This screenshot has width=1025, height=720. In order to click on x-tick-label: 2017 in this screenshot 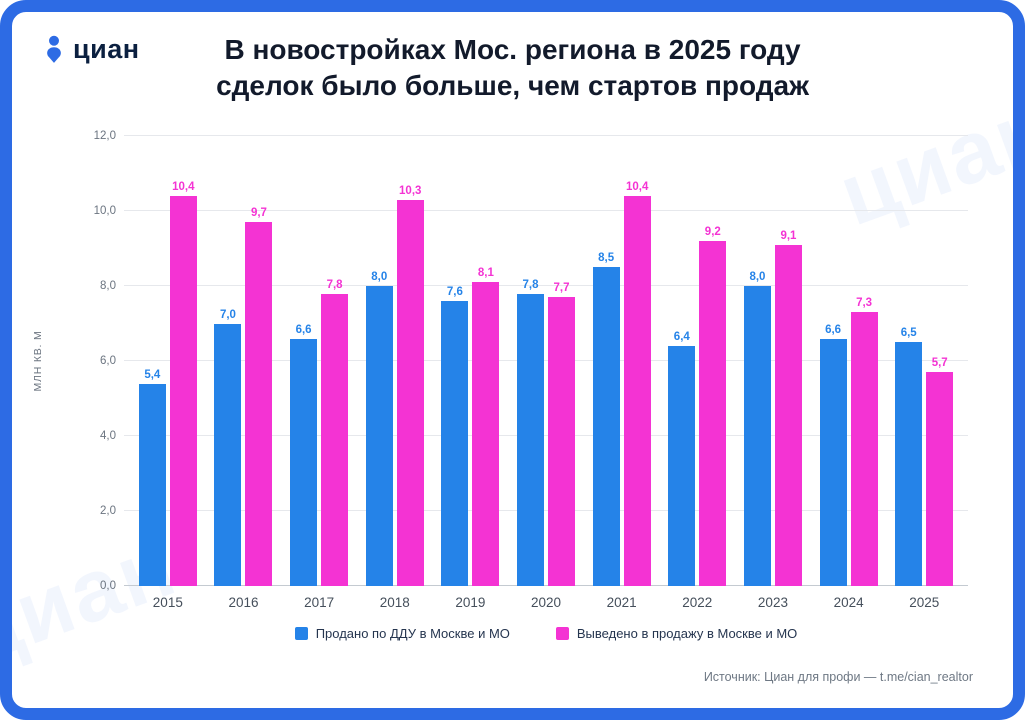, I will do `click(319, 602)`.